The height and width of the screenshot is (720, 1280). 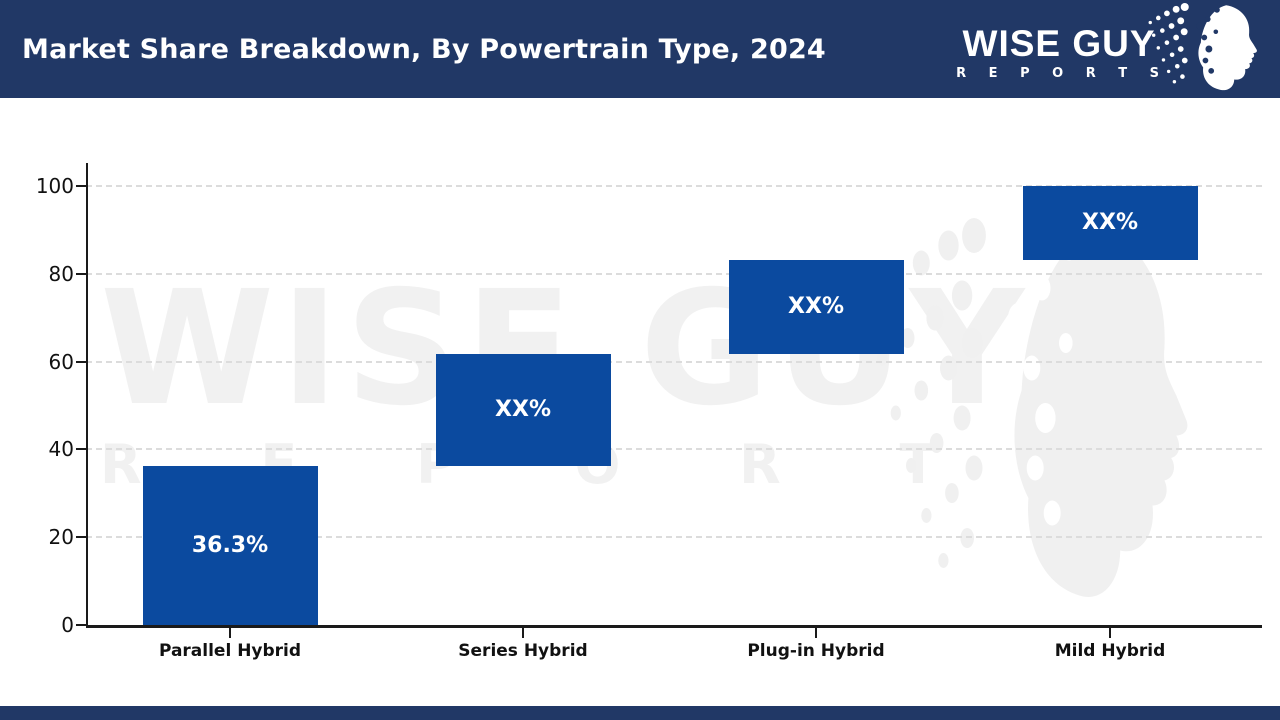 I want to click on y-axis-label: 0, so click(x=67, y=625).